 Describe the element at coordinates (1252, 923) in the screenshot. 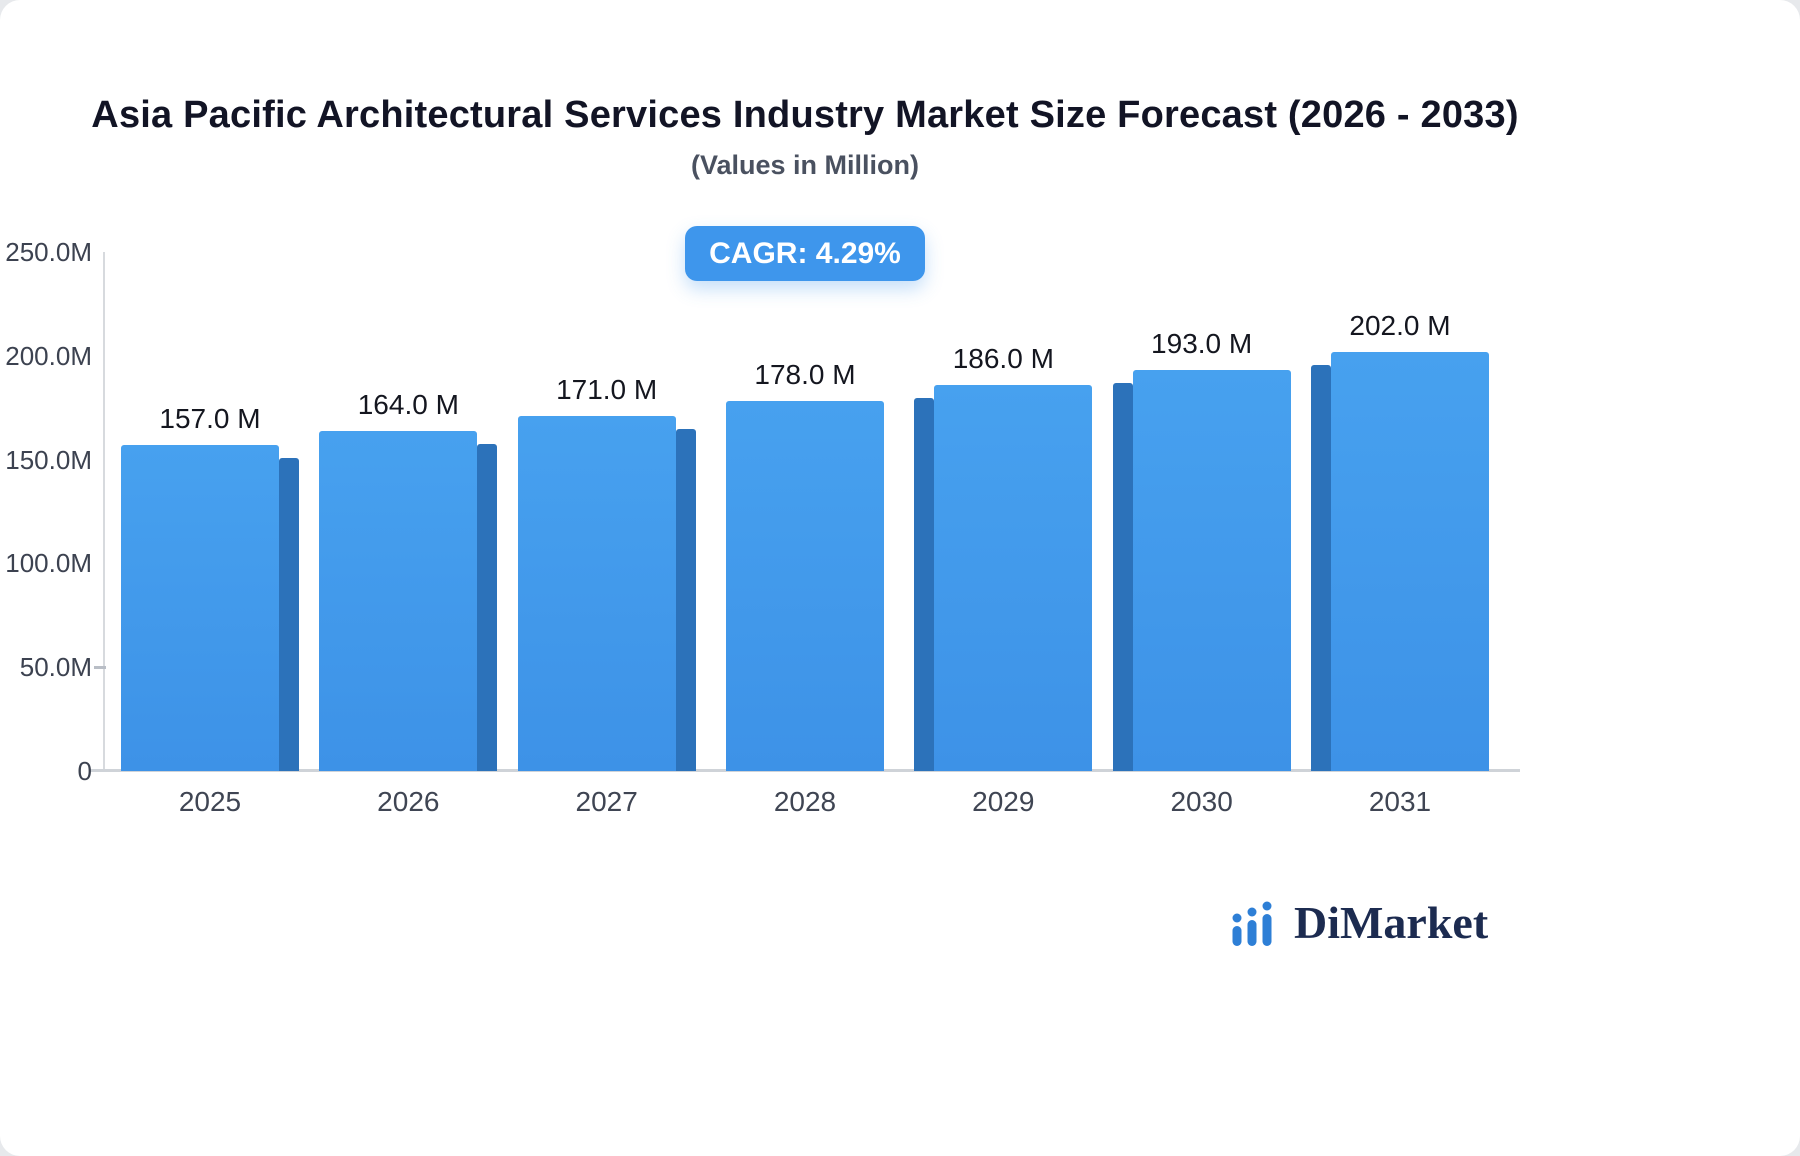

I see `bar-chart-icon` at that location.